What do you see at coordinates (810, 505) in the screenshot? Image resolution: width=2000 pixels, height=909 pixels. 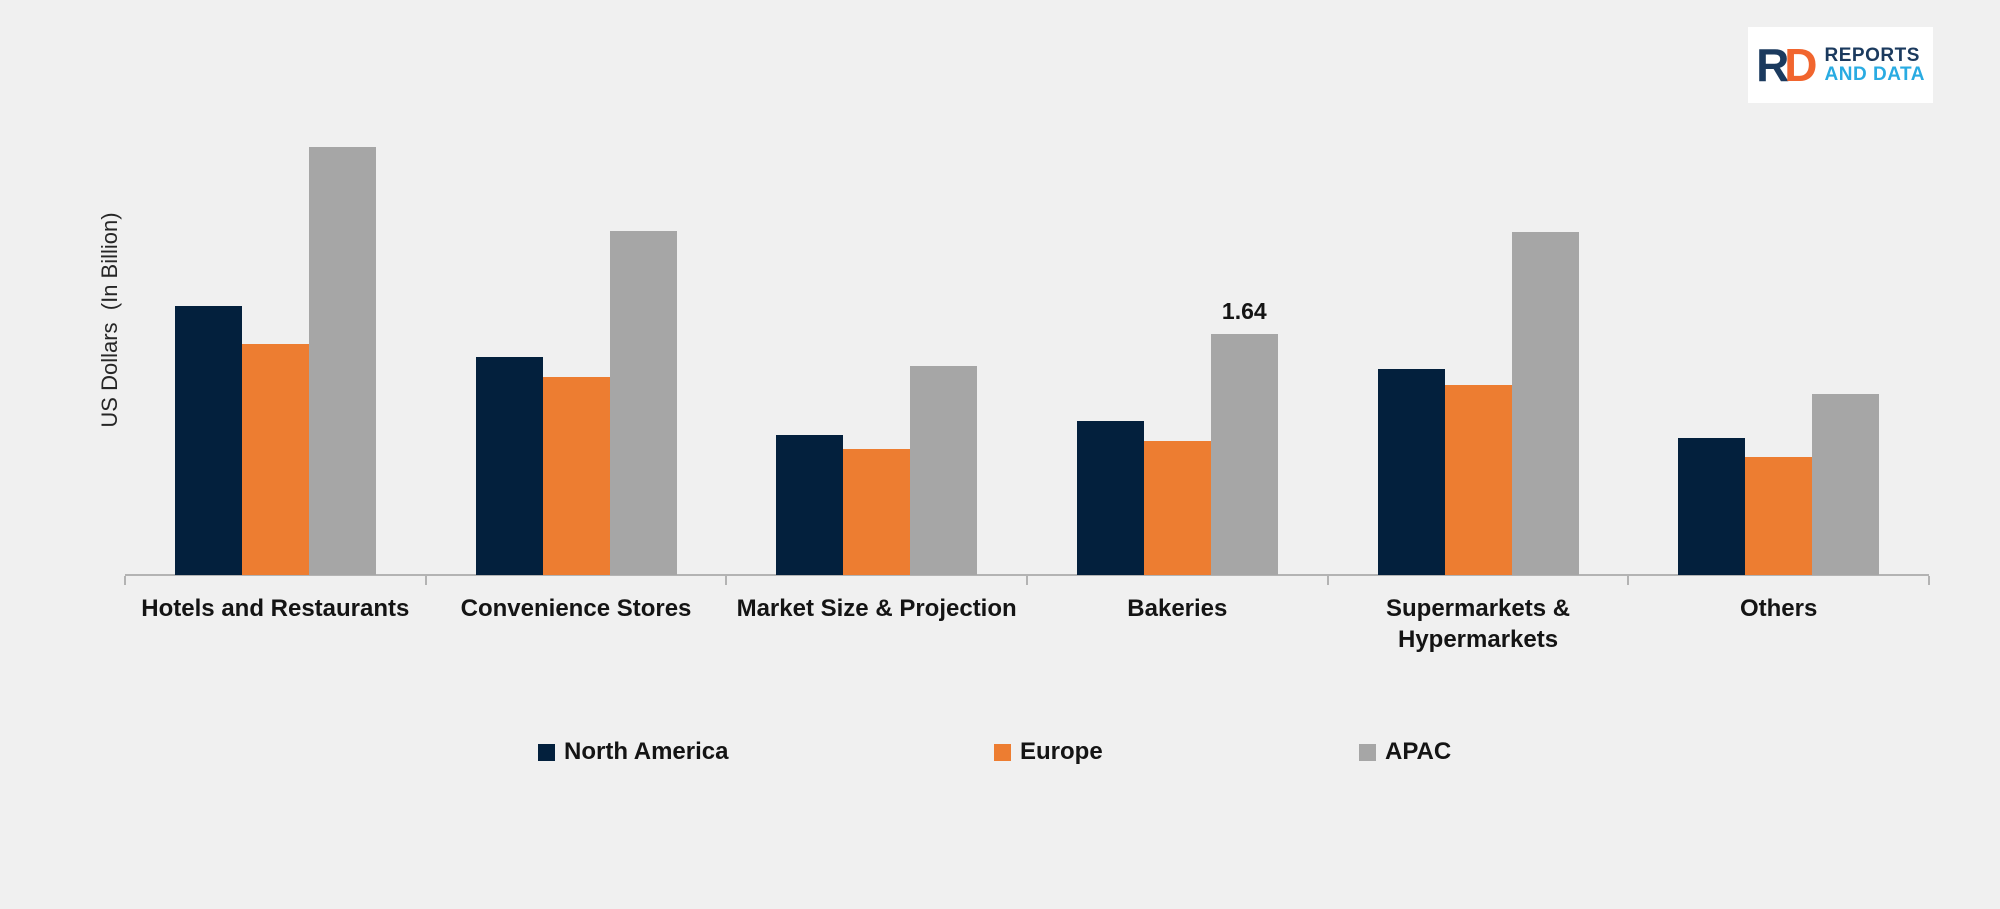 I see `bar-north-america-market-size-projection` at bounding box center [810, 505].